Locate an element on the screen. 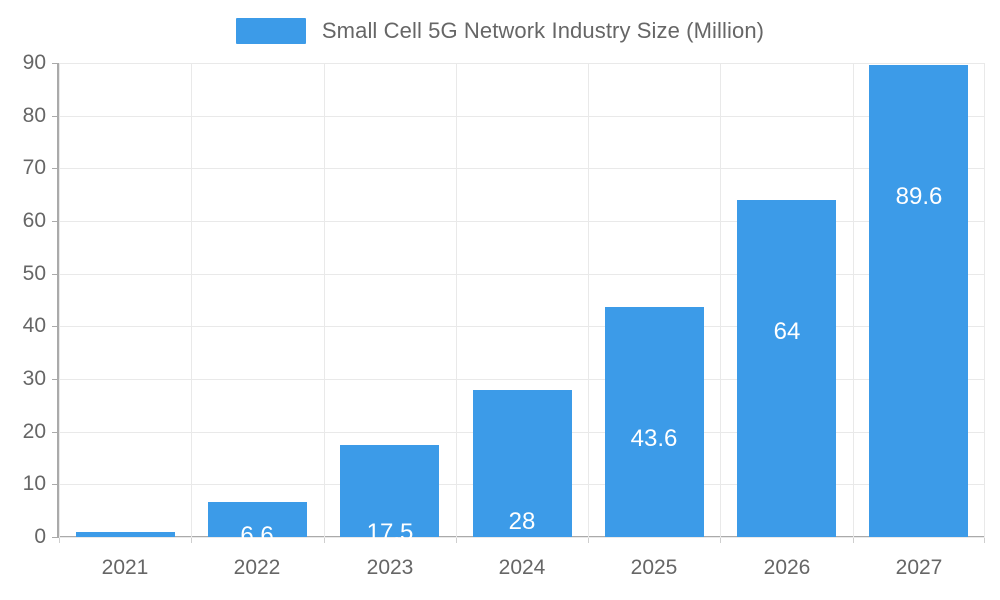 This screenshot has width=1000, height=600. y-axis-line is located at coordinates (58, 300).